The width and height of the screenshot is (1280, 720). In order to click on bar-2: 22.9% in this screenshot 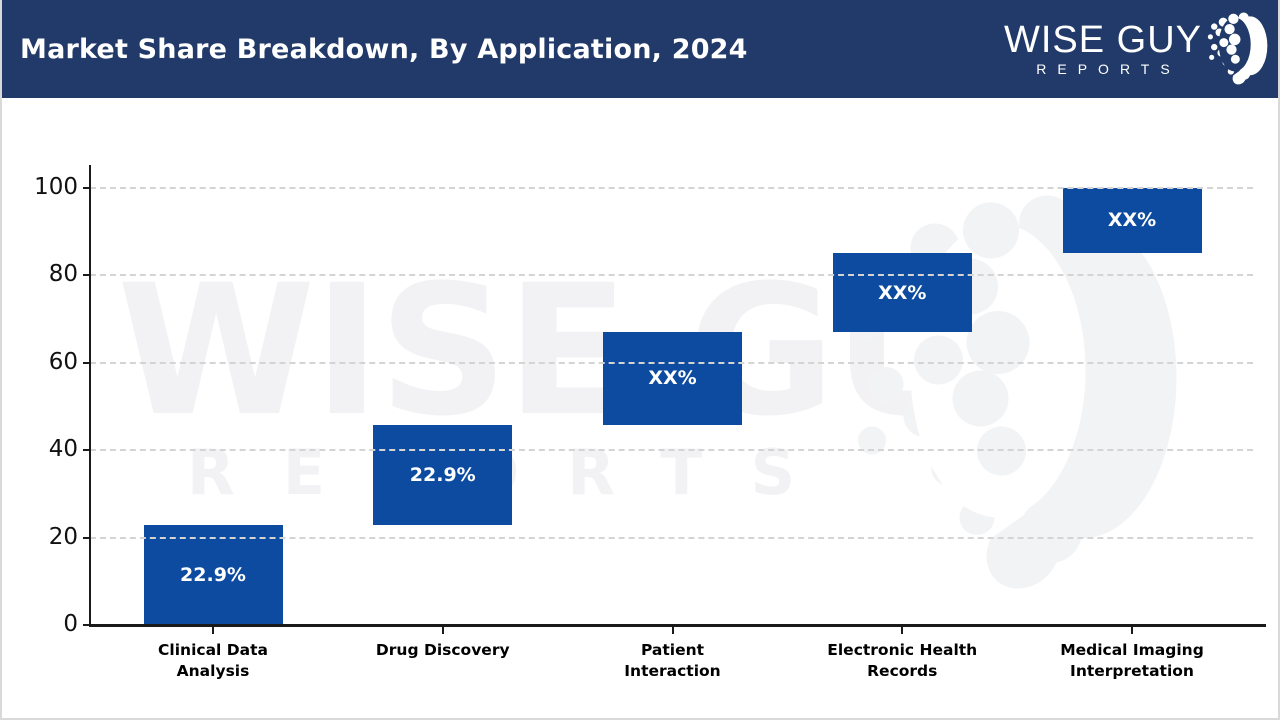, I will do `click(443, 474)`.